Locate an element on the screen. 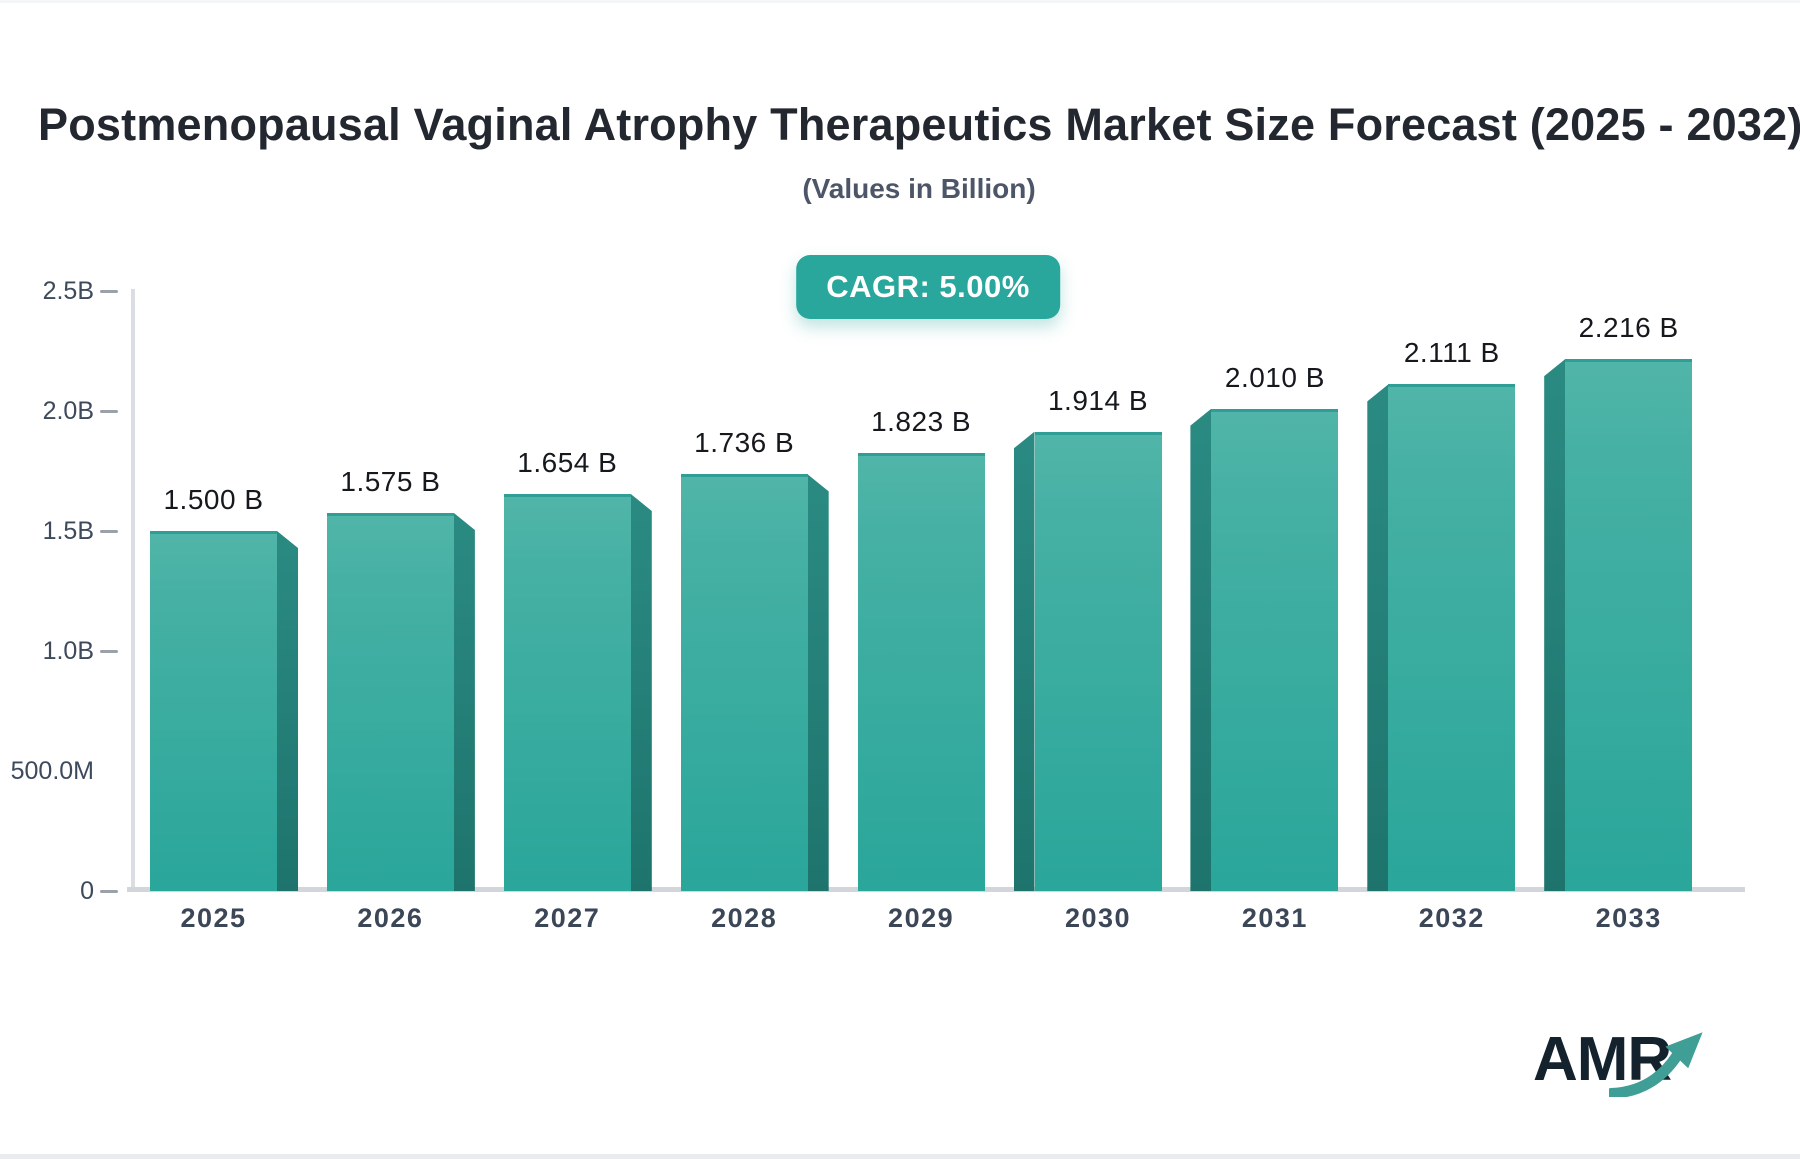 Image resolution: width=1800 pixels, height=1159 pixels. y-tick-label: 1.5B is located at coordinates (68, 531).